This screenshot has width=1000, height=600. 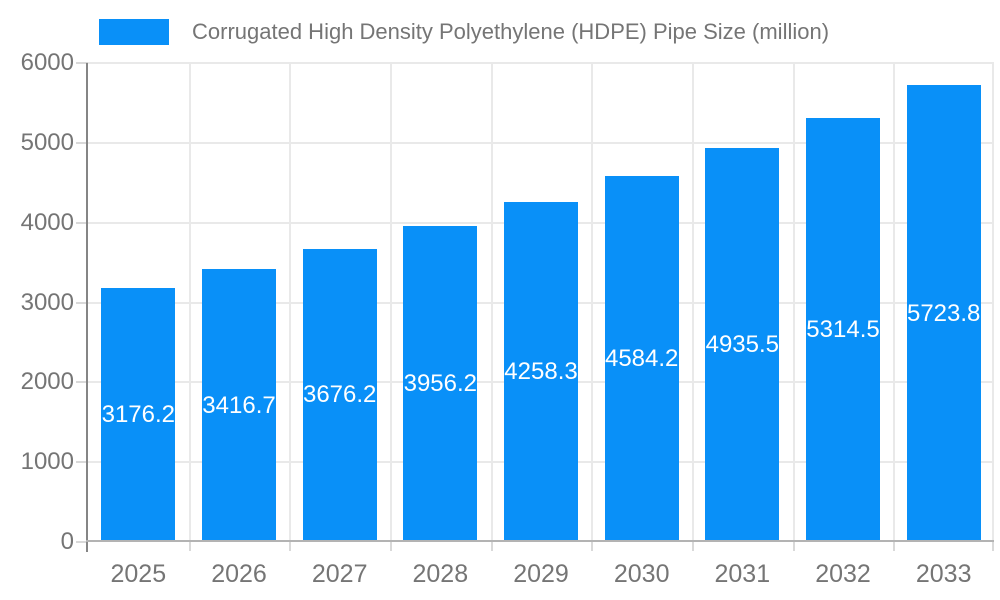 I want to click on bar-value-label: 3416.7, so click(x=239, y=405).